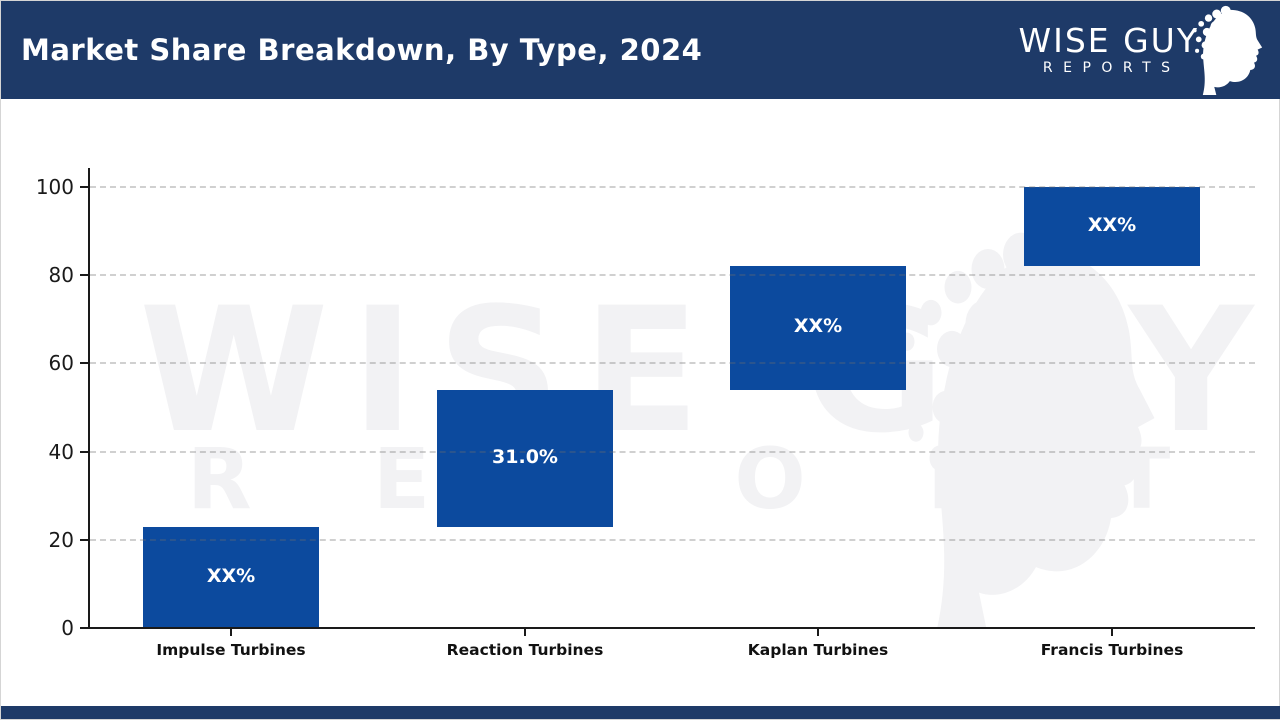  I want to click on bar-label: 31.0%, so click(525, 457).